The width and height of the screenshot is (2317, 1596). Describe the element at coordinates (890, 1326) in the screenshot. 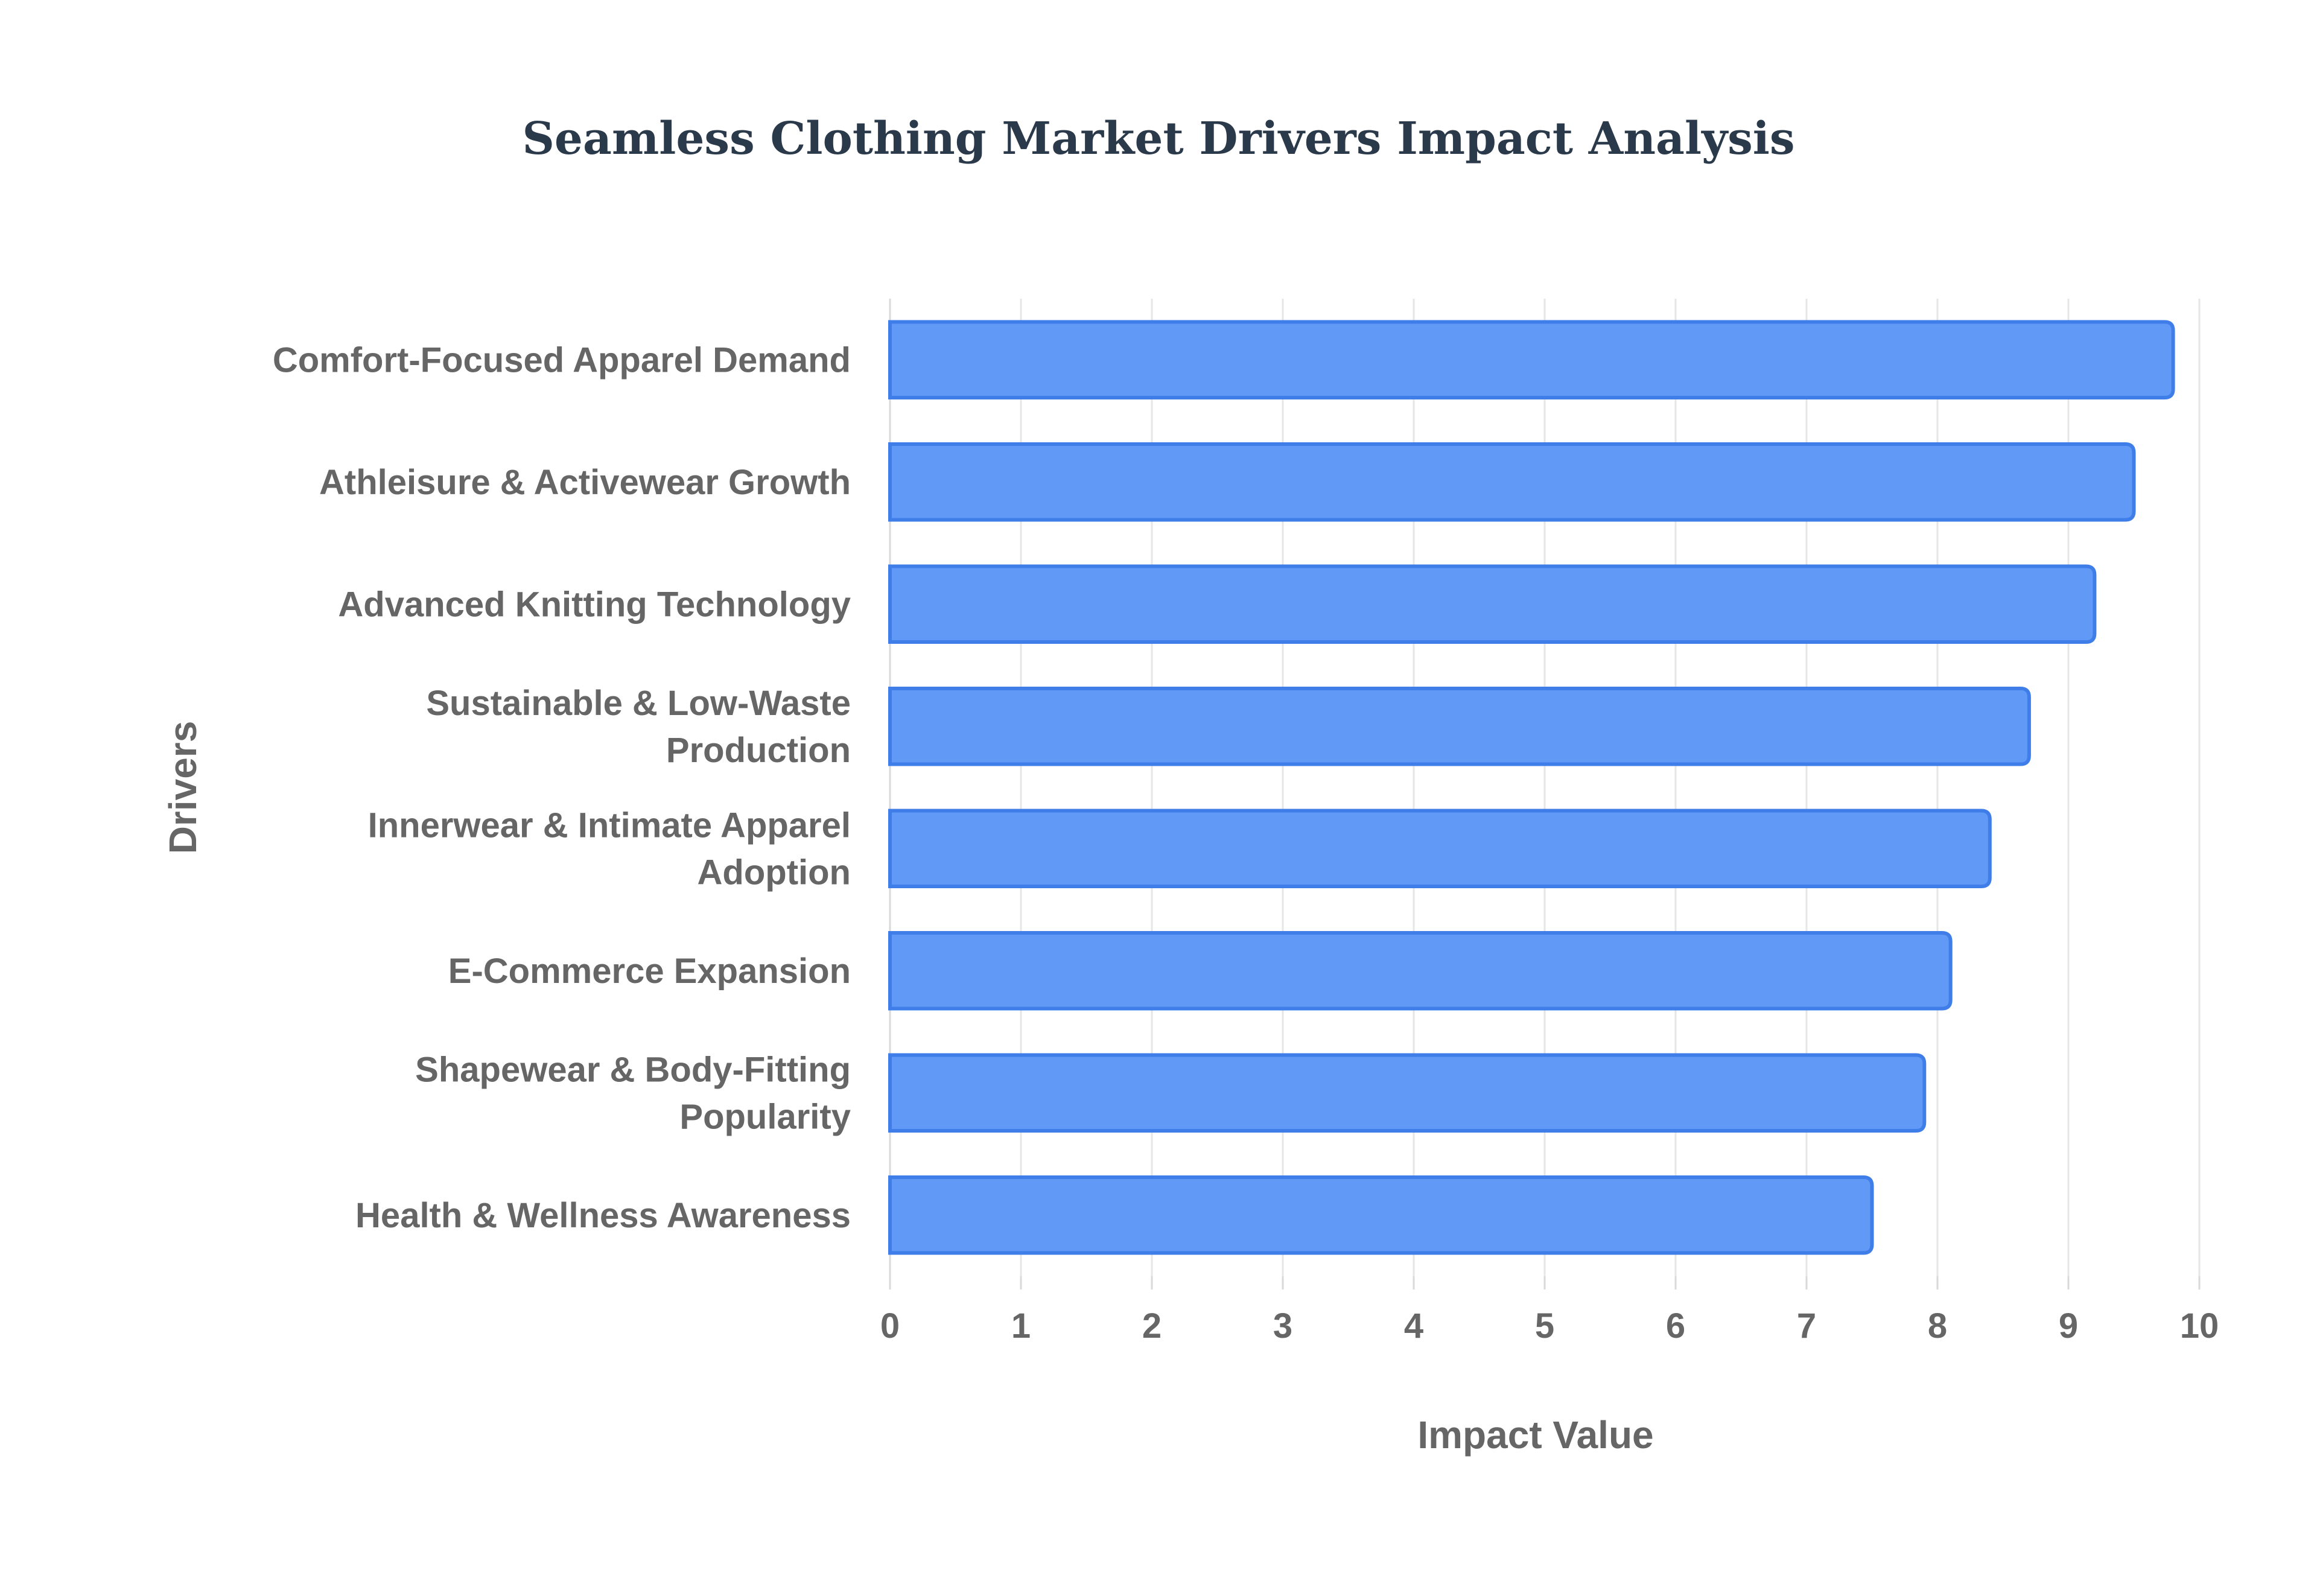

I see `x-tick-label: 0` at that location.